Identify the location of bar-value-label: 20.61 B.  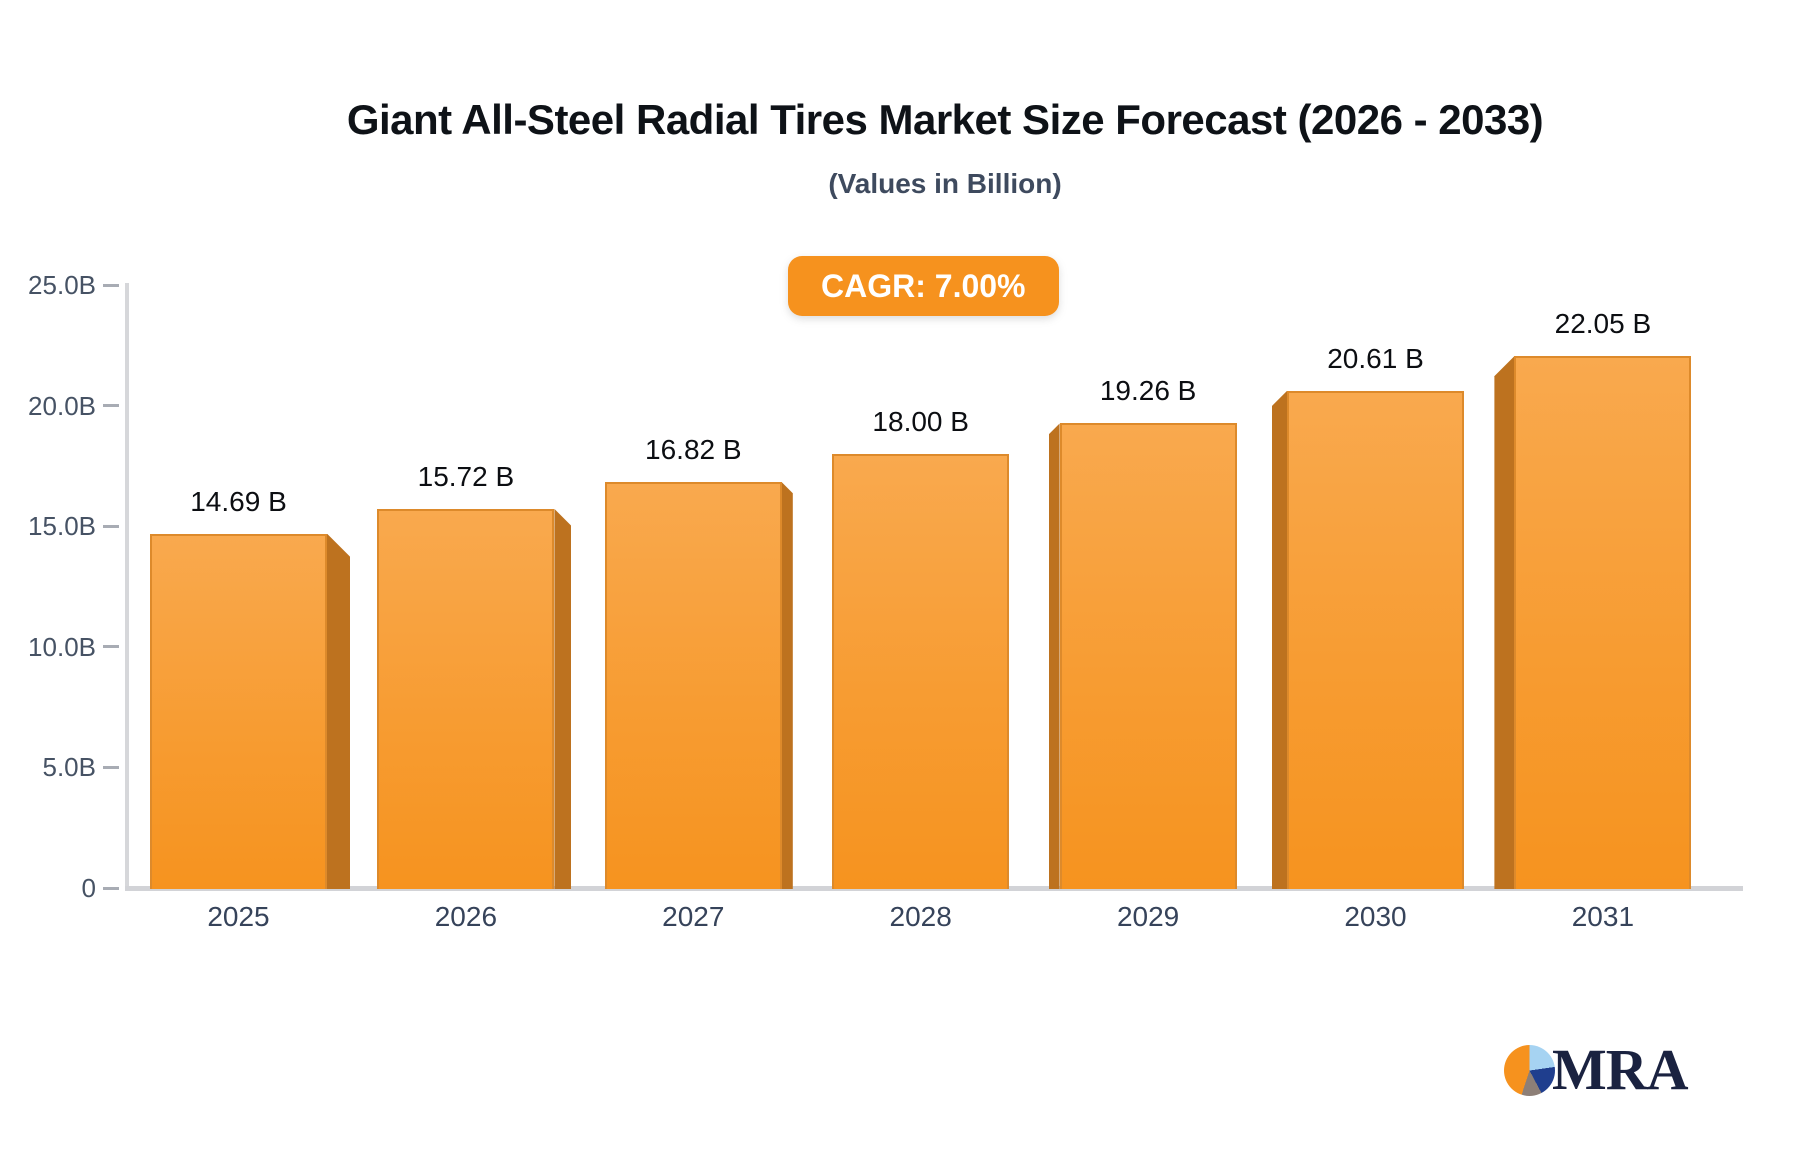
(1375, 358).